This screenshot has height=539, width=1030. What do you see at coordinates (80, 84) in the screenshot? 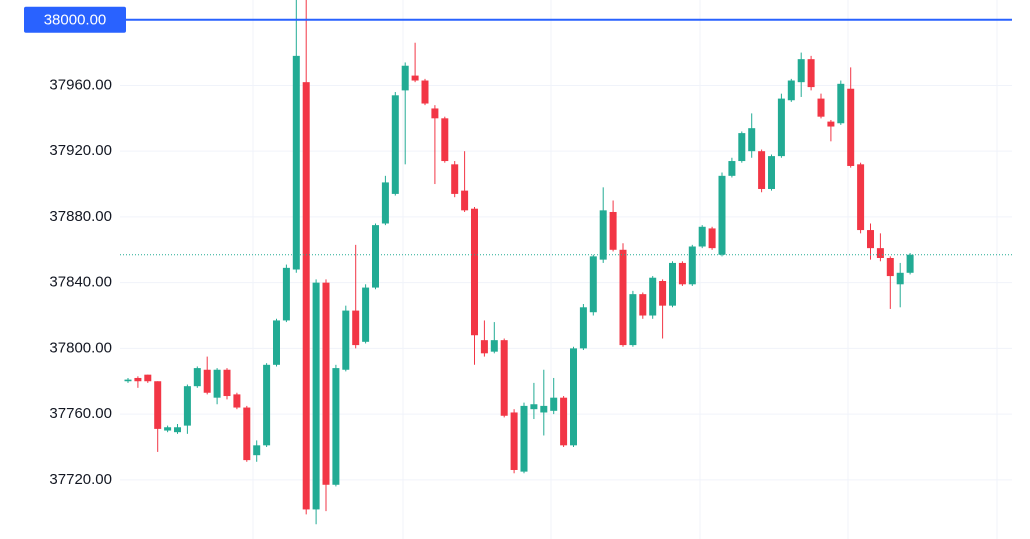
I see `y-tick-label: 37960.00` at bounding box center [80, 84].